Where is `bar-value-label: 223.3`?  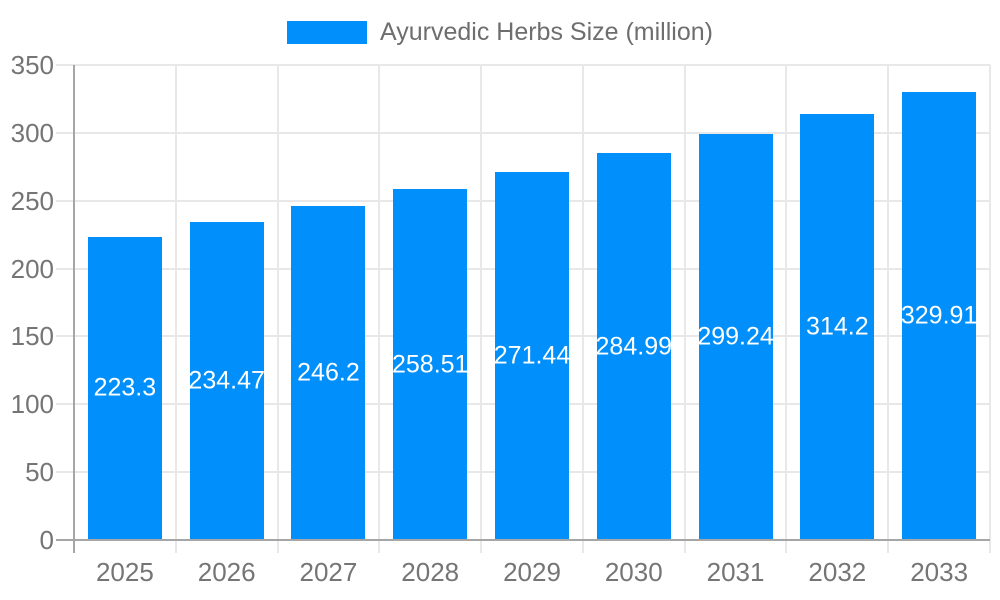
bar-value-label: 223.3 is located at coordinates (125, 387).